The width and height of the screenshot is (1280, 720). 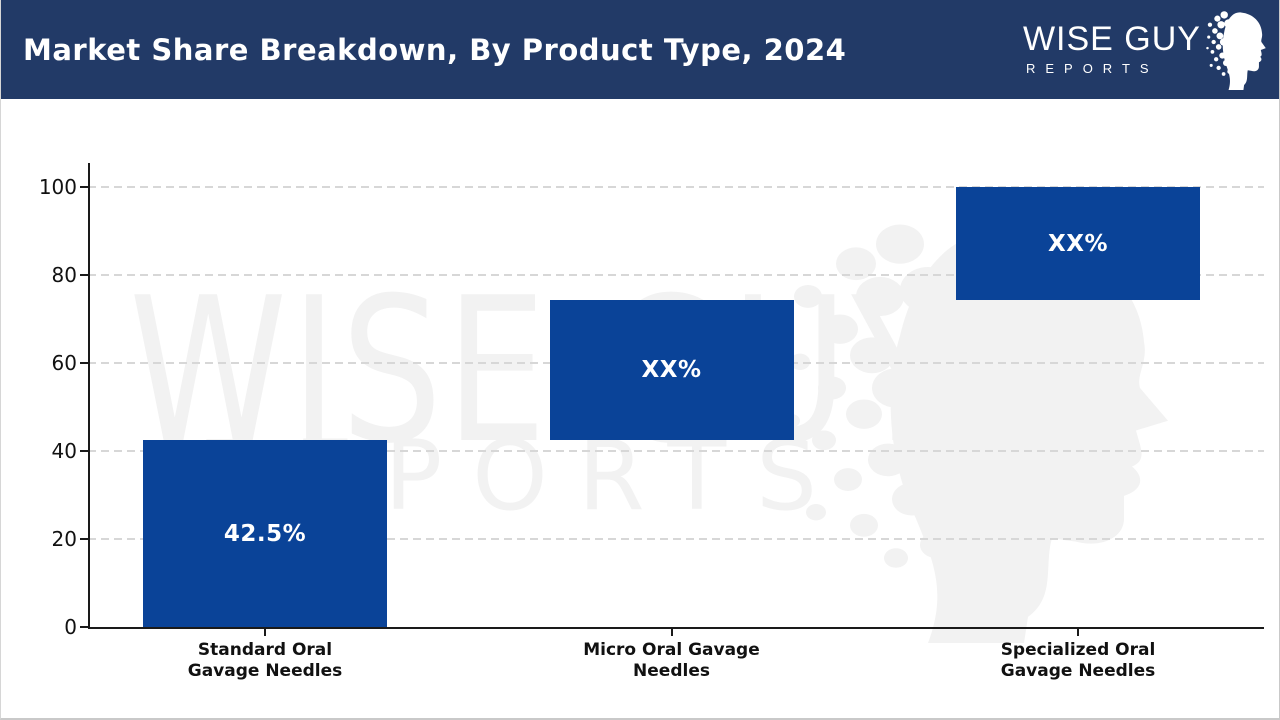 I want to click on x-category-label: Specialized Oral Gavage Needles, so click(x=1078, y=661).